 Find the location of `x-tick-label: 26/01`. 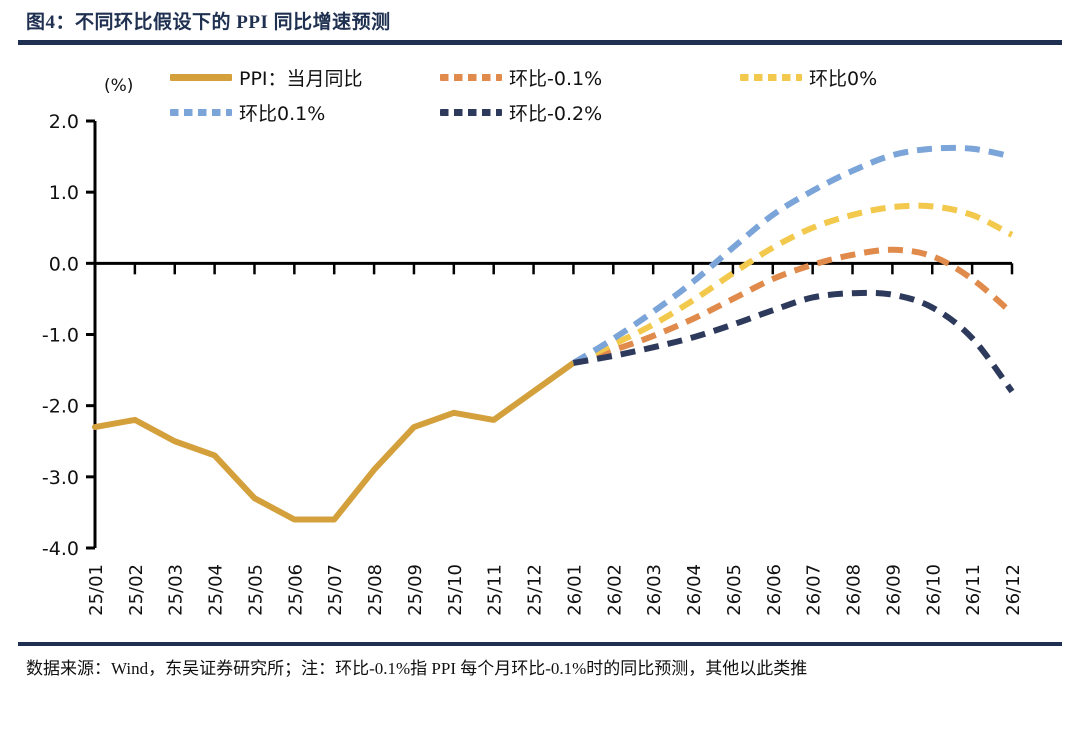

x-tick-label: 26/01 is located at coordinates (574, 590).